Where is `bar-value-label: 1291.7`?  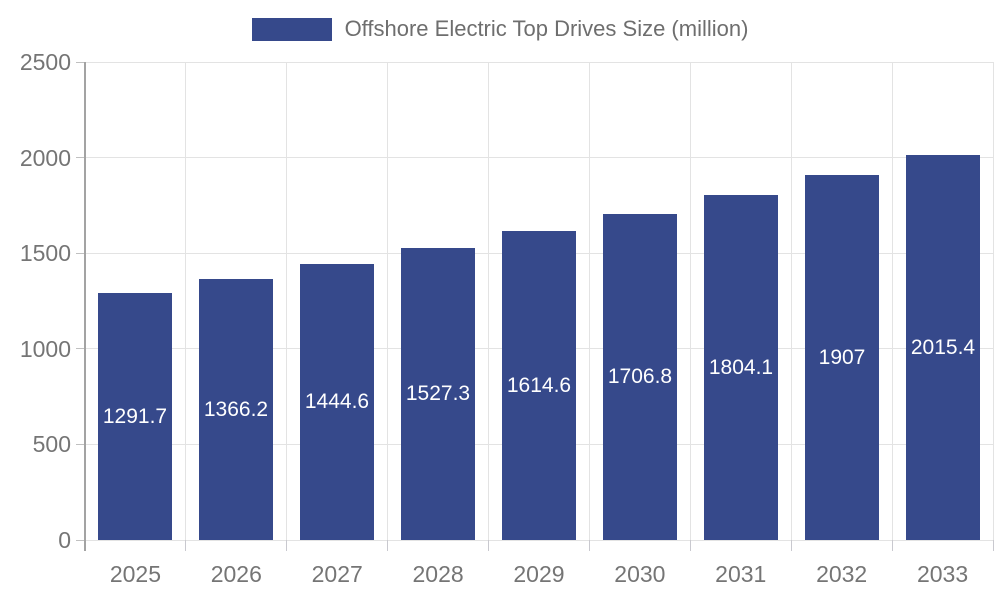 bar-value-label: 1291.7 is located at coordinates (135, 416).